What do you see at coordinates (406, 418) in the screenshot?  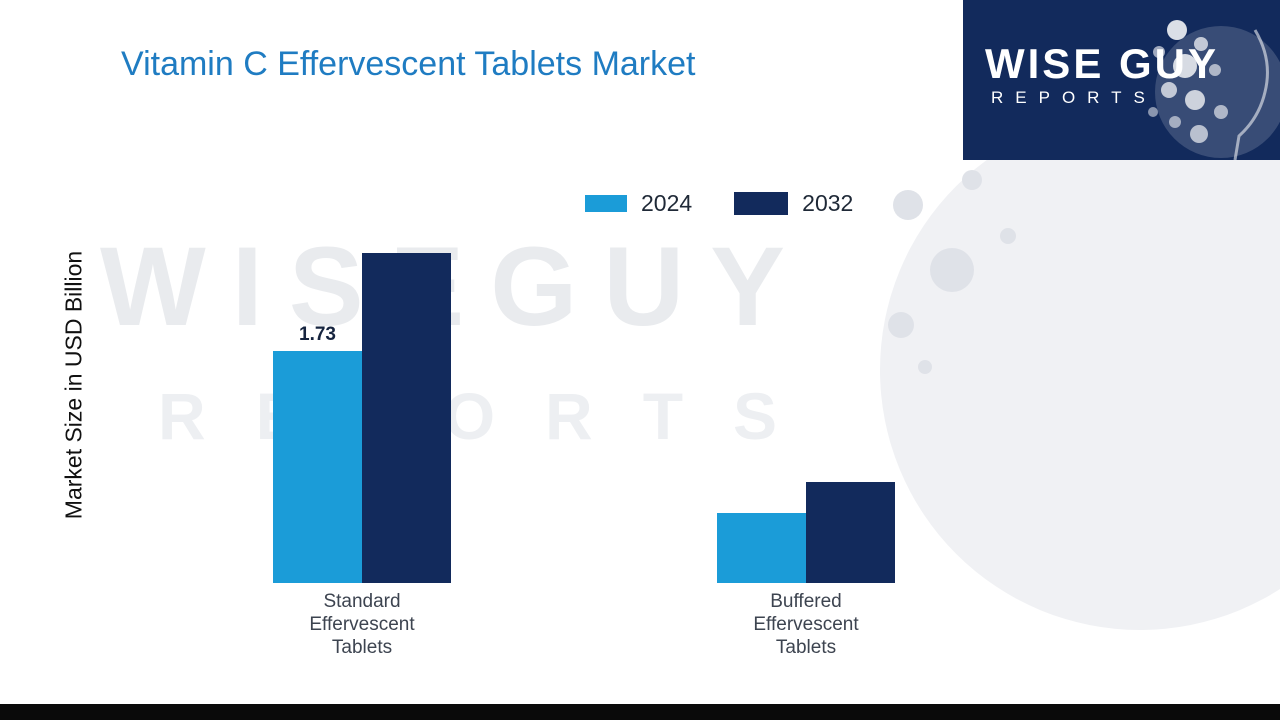 I see `bar-2032-standard` at bounding box center [406, 418].